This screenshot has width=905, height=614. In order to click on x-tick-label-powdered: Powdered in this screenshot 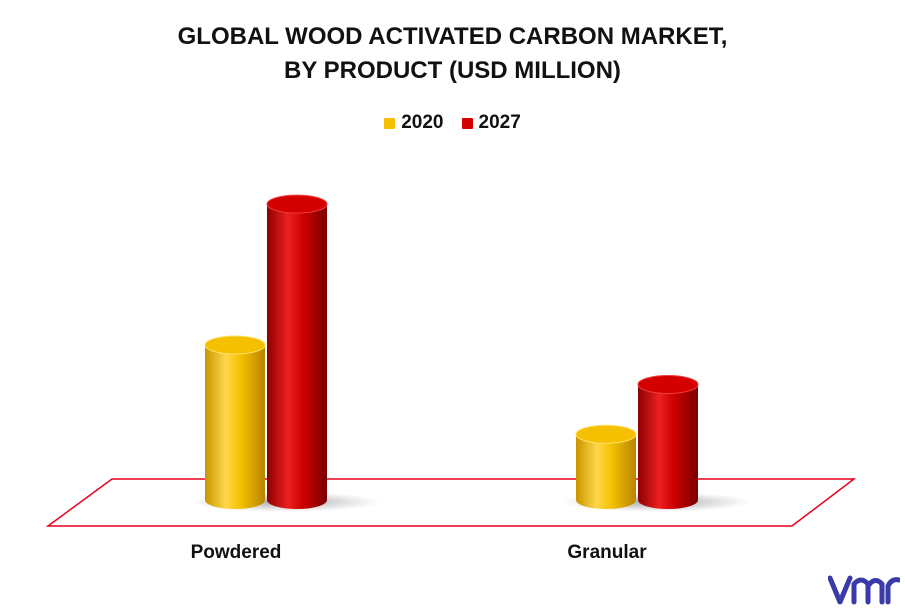, I will do `click(236, 552)`.